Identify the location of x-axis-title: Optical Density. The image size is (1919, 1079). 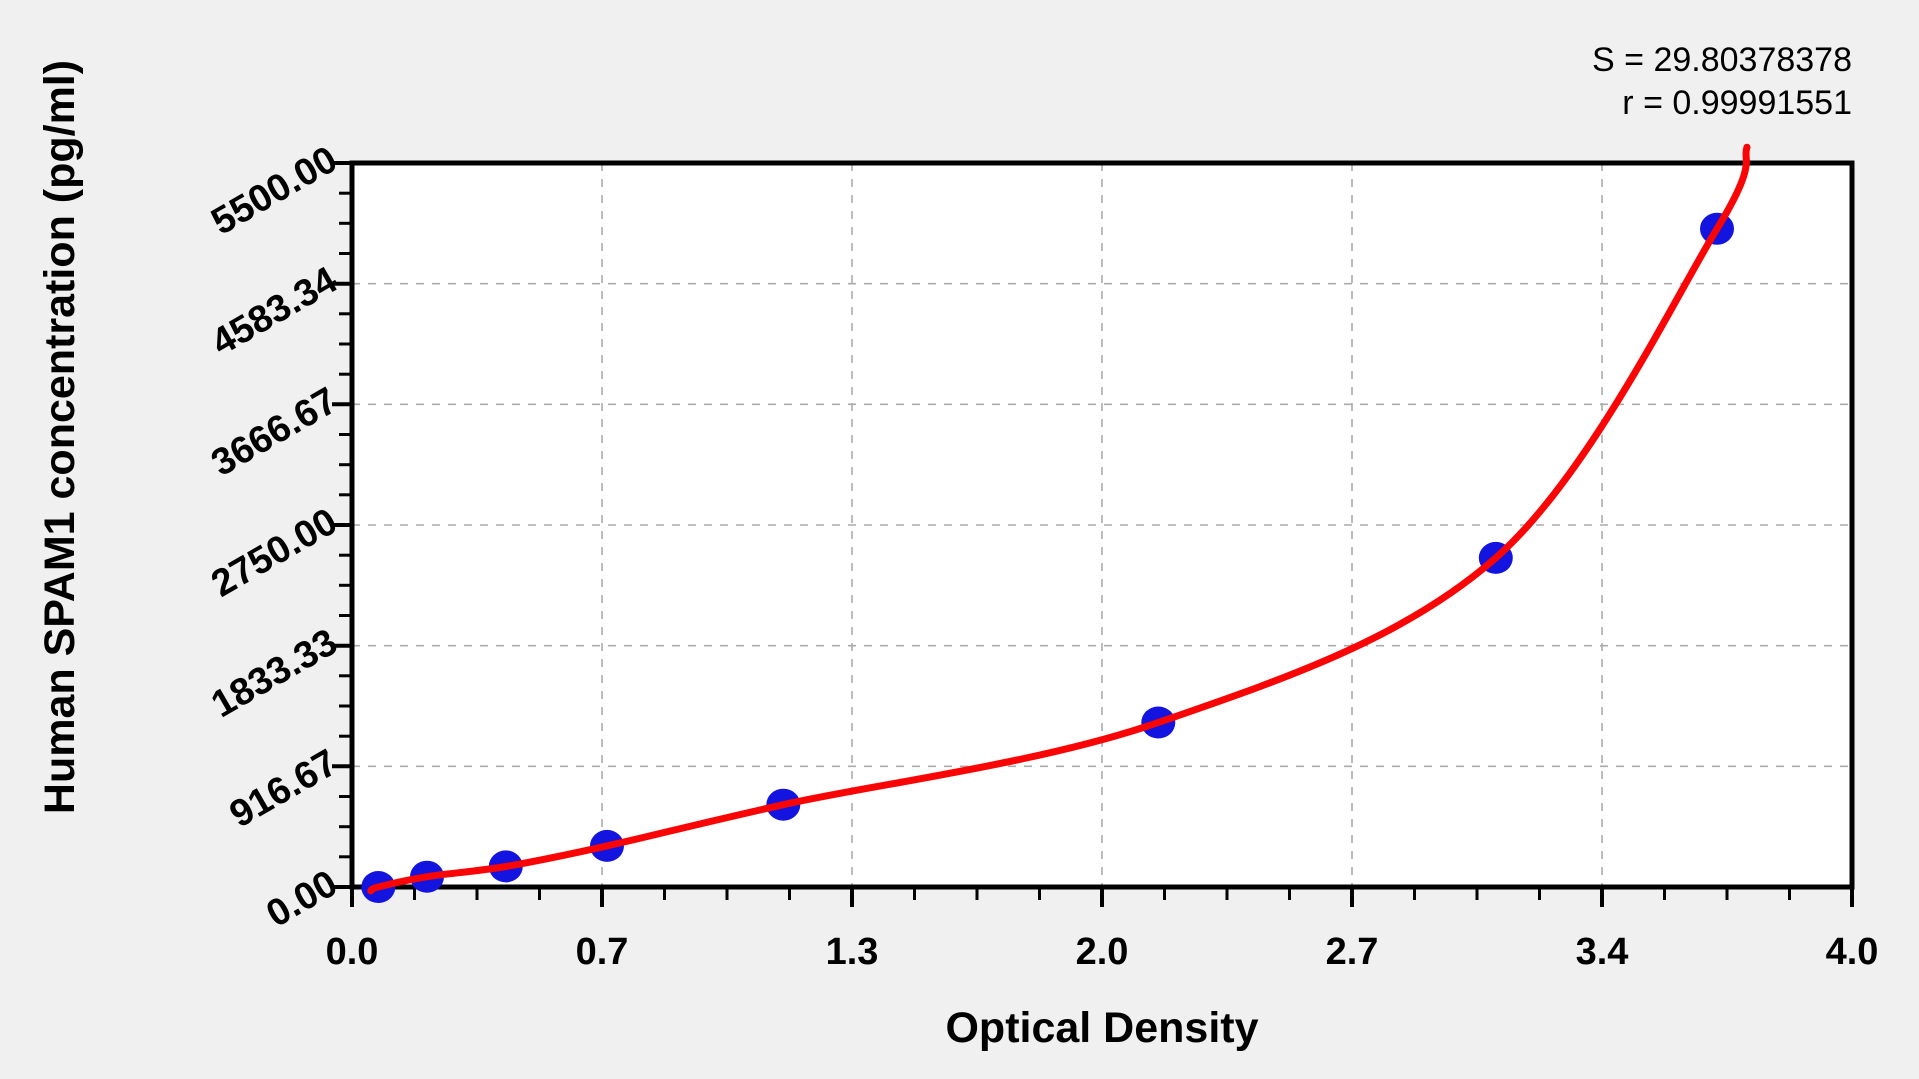
(1101, 1028).